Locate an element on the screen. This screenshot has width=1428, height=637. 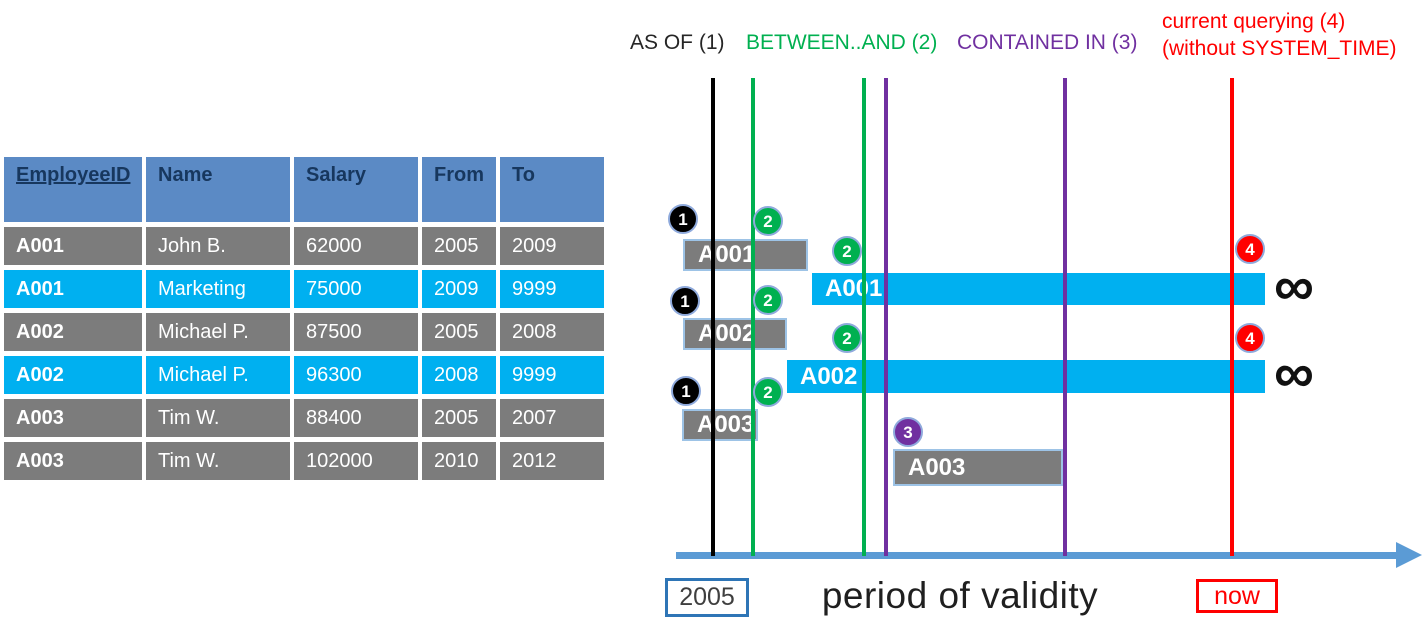
timeline-contained-end-line is located at coordinates (1065, 317).